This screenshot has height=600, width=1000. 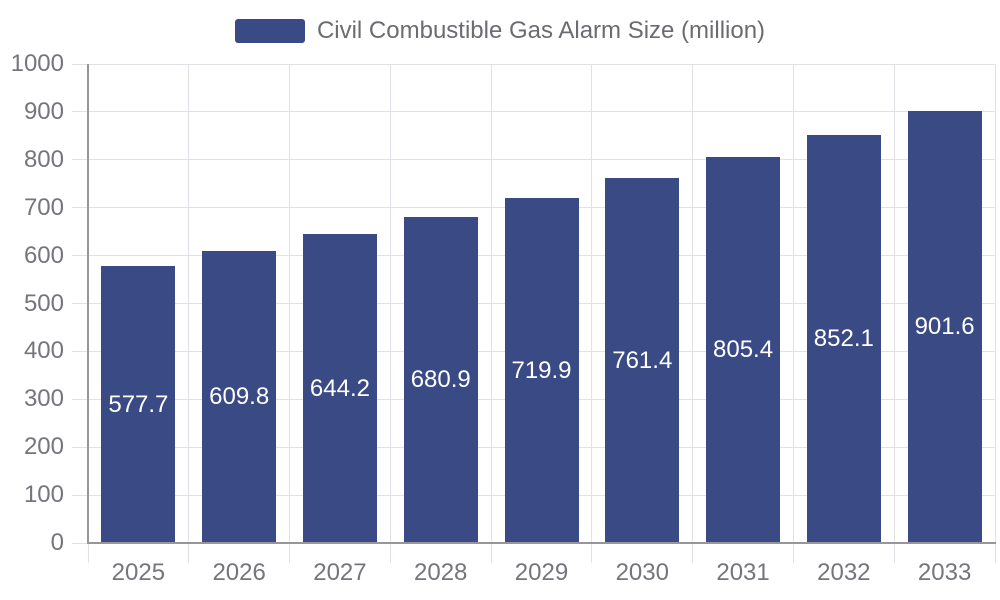 What do you see at coordinates (37, 63) in the screenshot?
I see `y-tick-label: 1000` at bounding box center [37, 63].